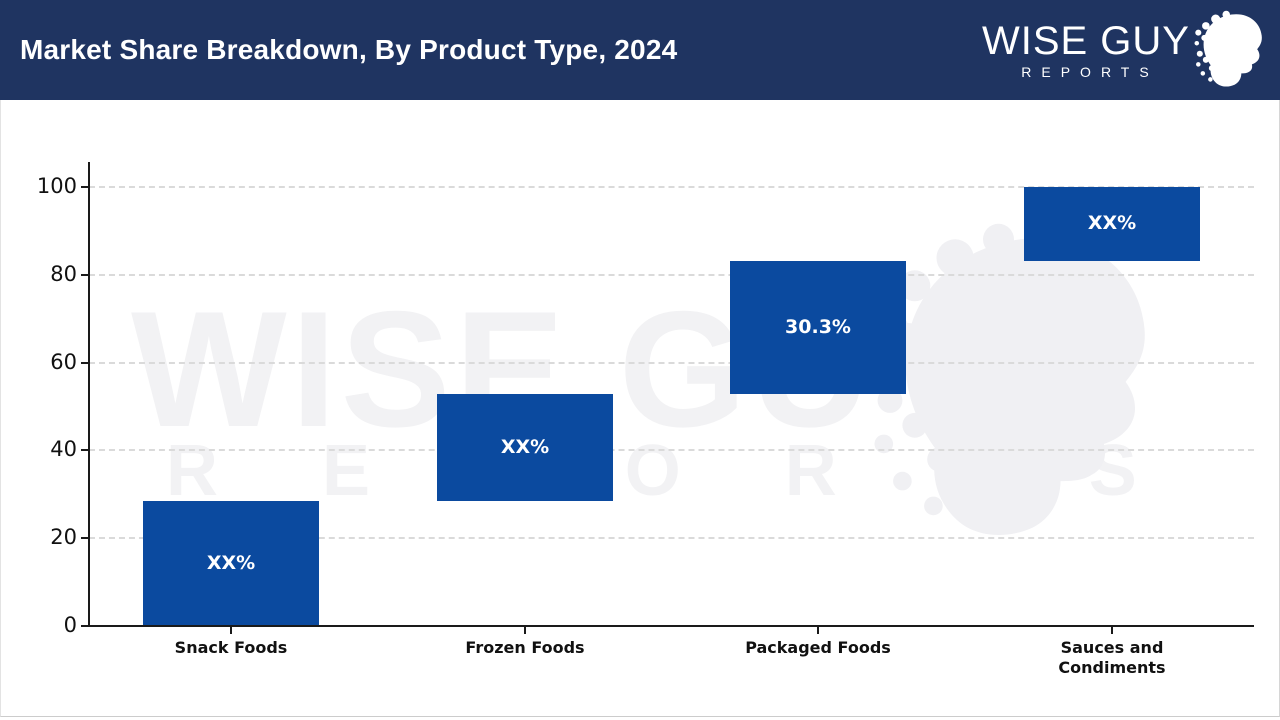 Image resolution: width=1280 pixels, height=720 pixels. Describe the element at coordinates (63, 361) in the screenshot. I see `y-tick-label-60: 60` at that location.